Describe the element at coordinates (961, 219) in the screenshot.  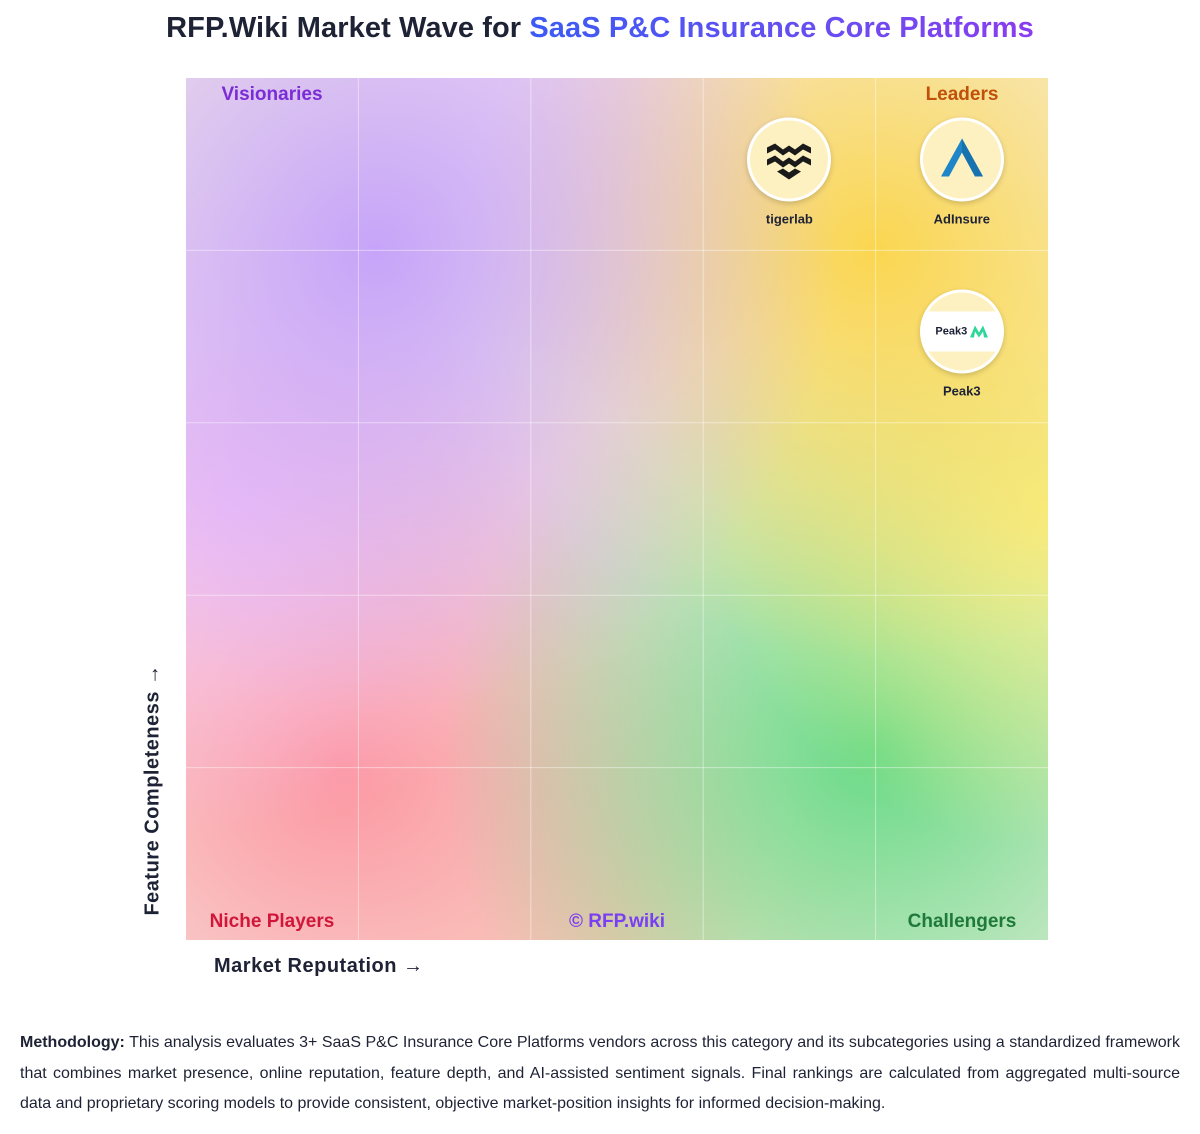
I see `vendor-name: AdInsure` at that location.